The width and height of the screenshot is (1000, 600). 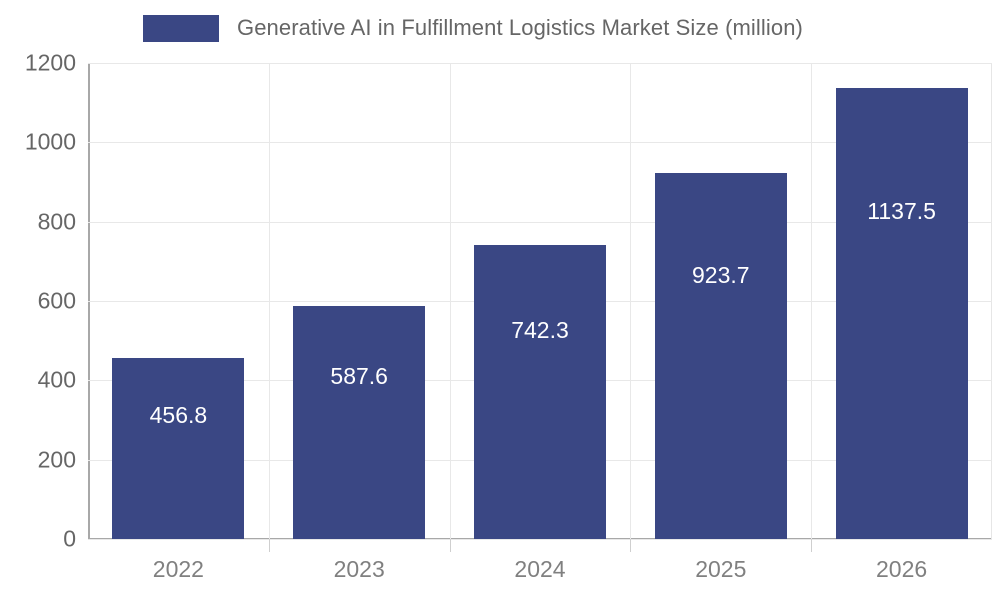 I want to click on y-axis-tick-label: 0, so click(x=69, y=538).